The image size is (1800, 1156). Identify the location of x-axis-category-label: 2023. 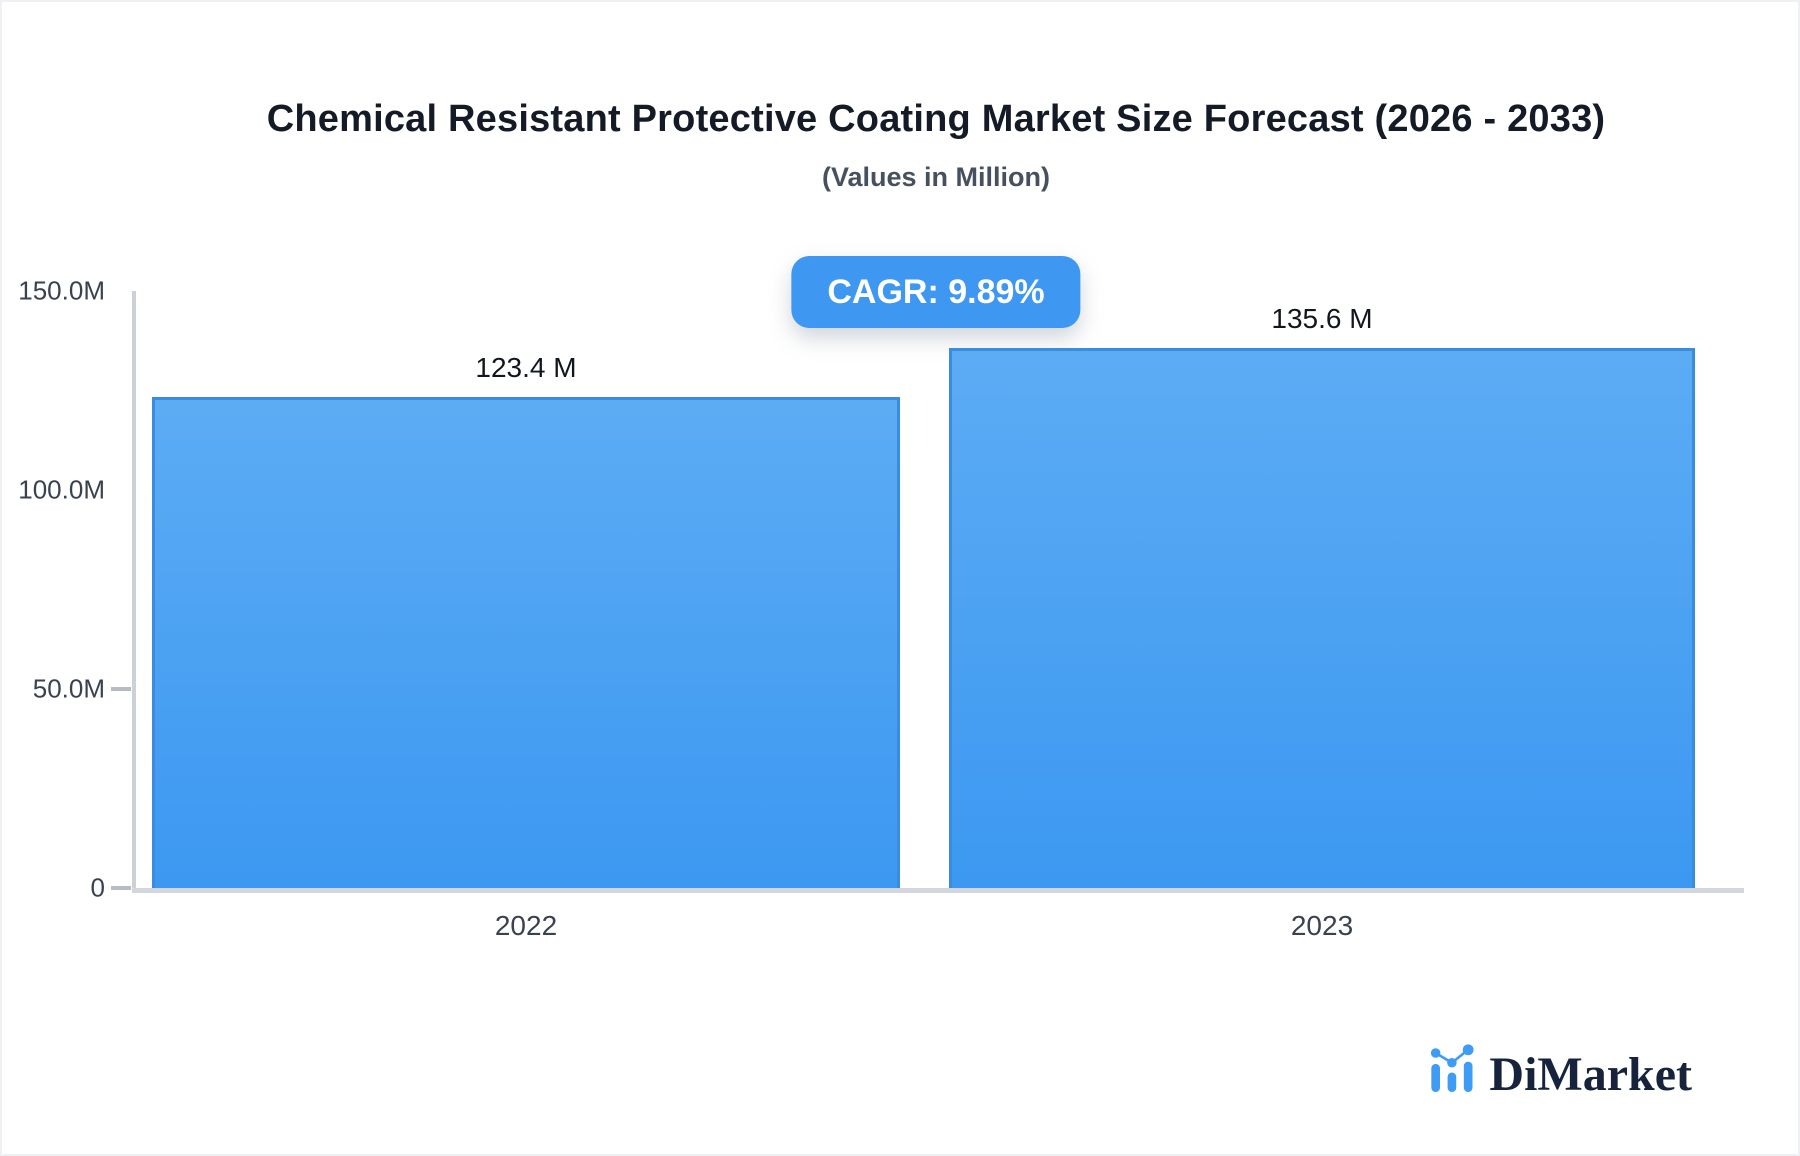
(1322, 925).